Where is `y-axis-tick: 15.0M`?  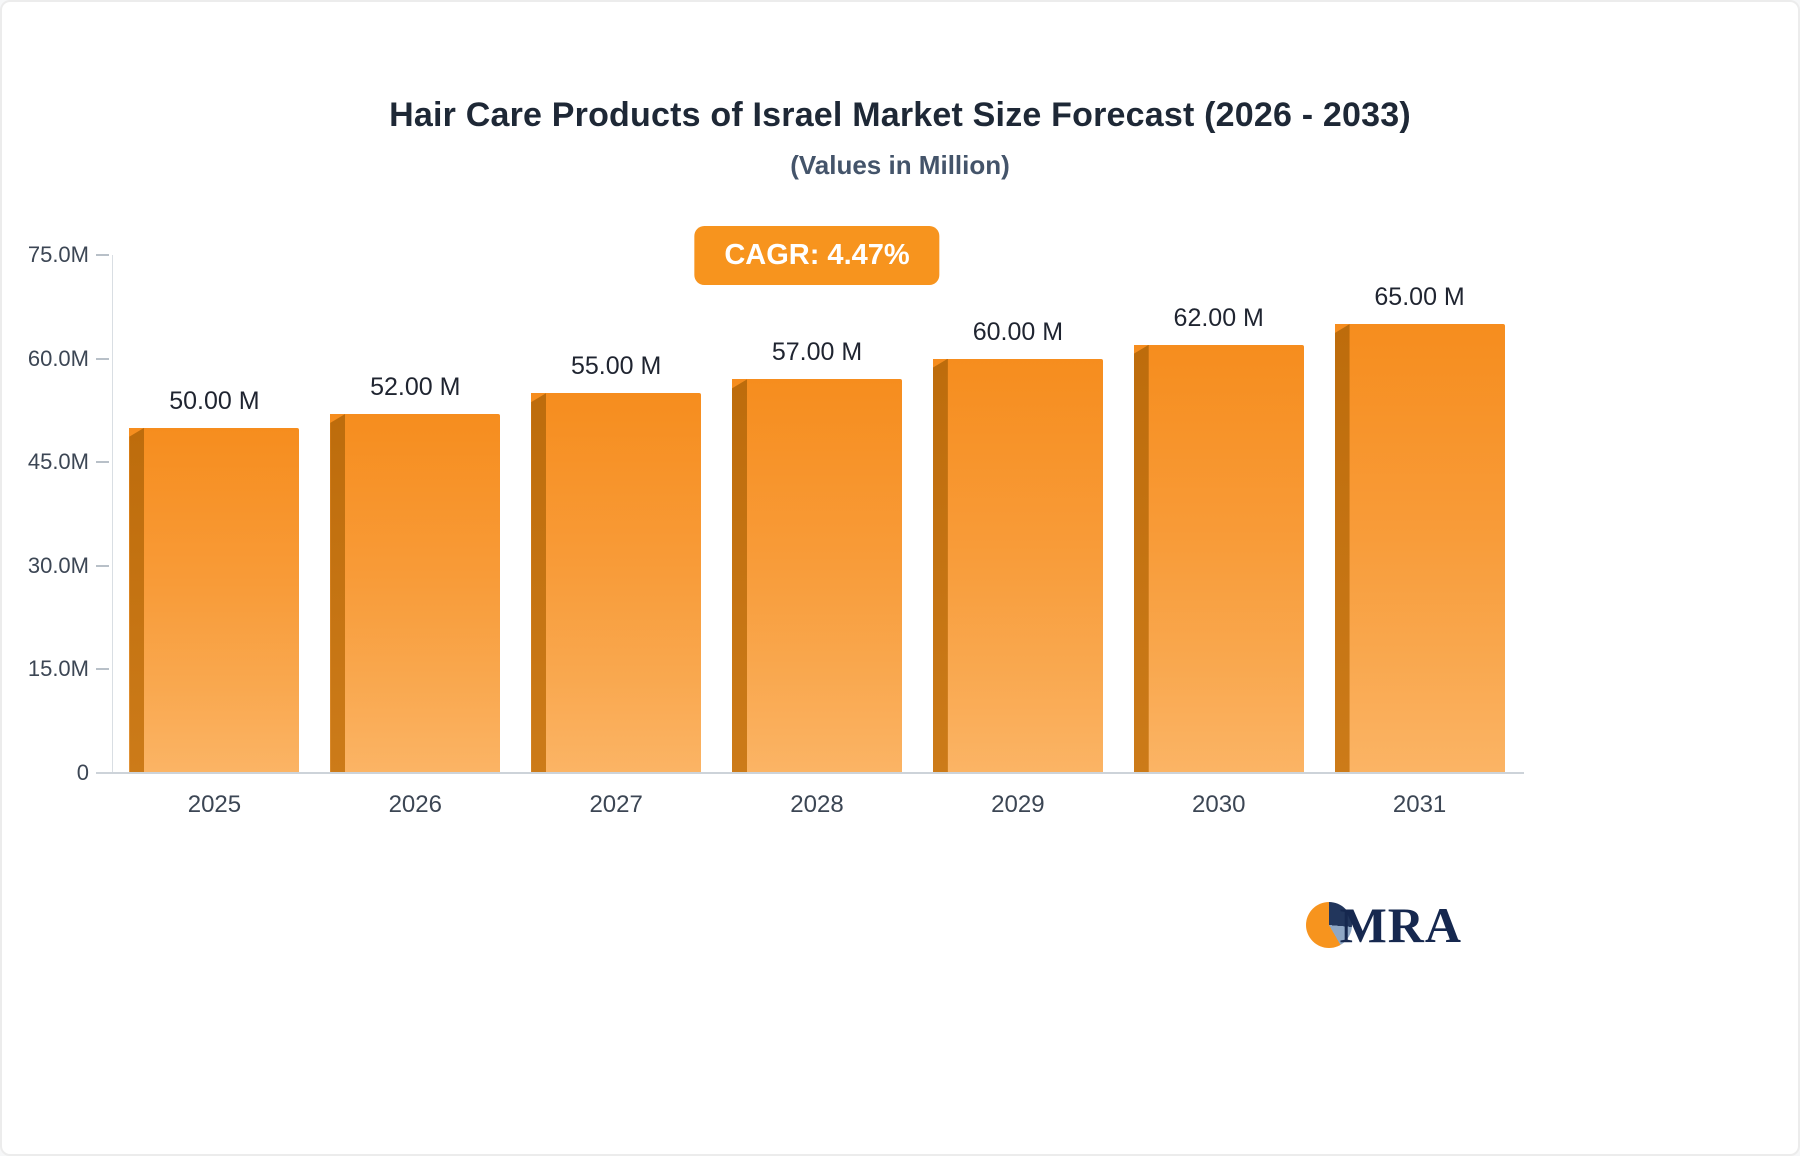
y-axis-tick: 15.0M is located at coordinates (68, 669).